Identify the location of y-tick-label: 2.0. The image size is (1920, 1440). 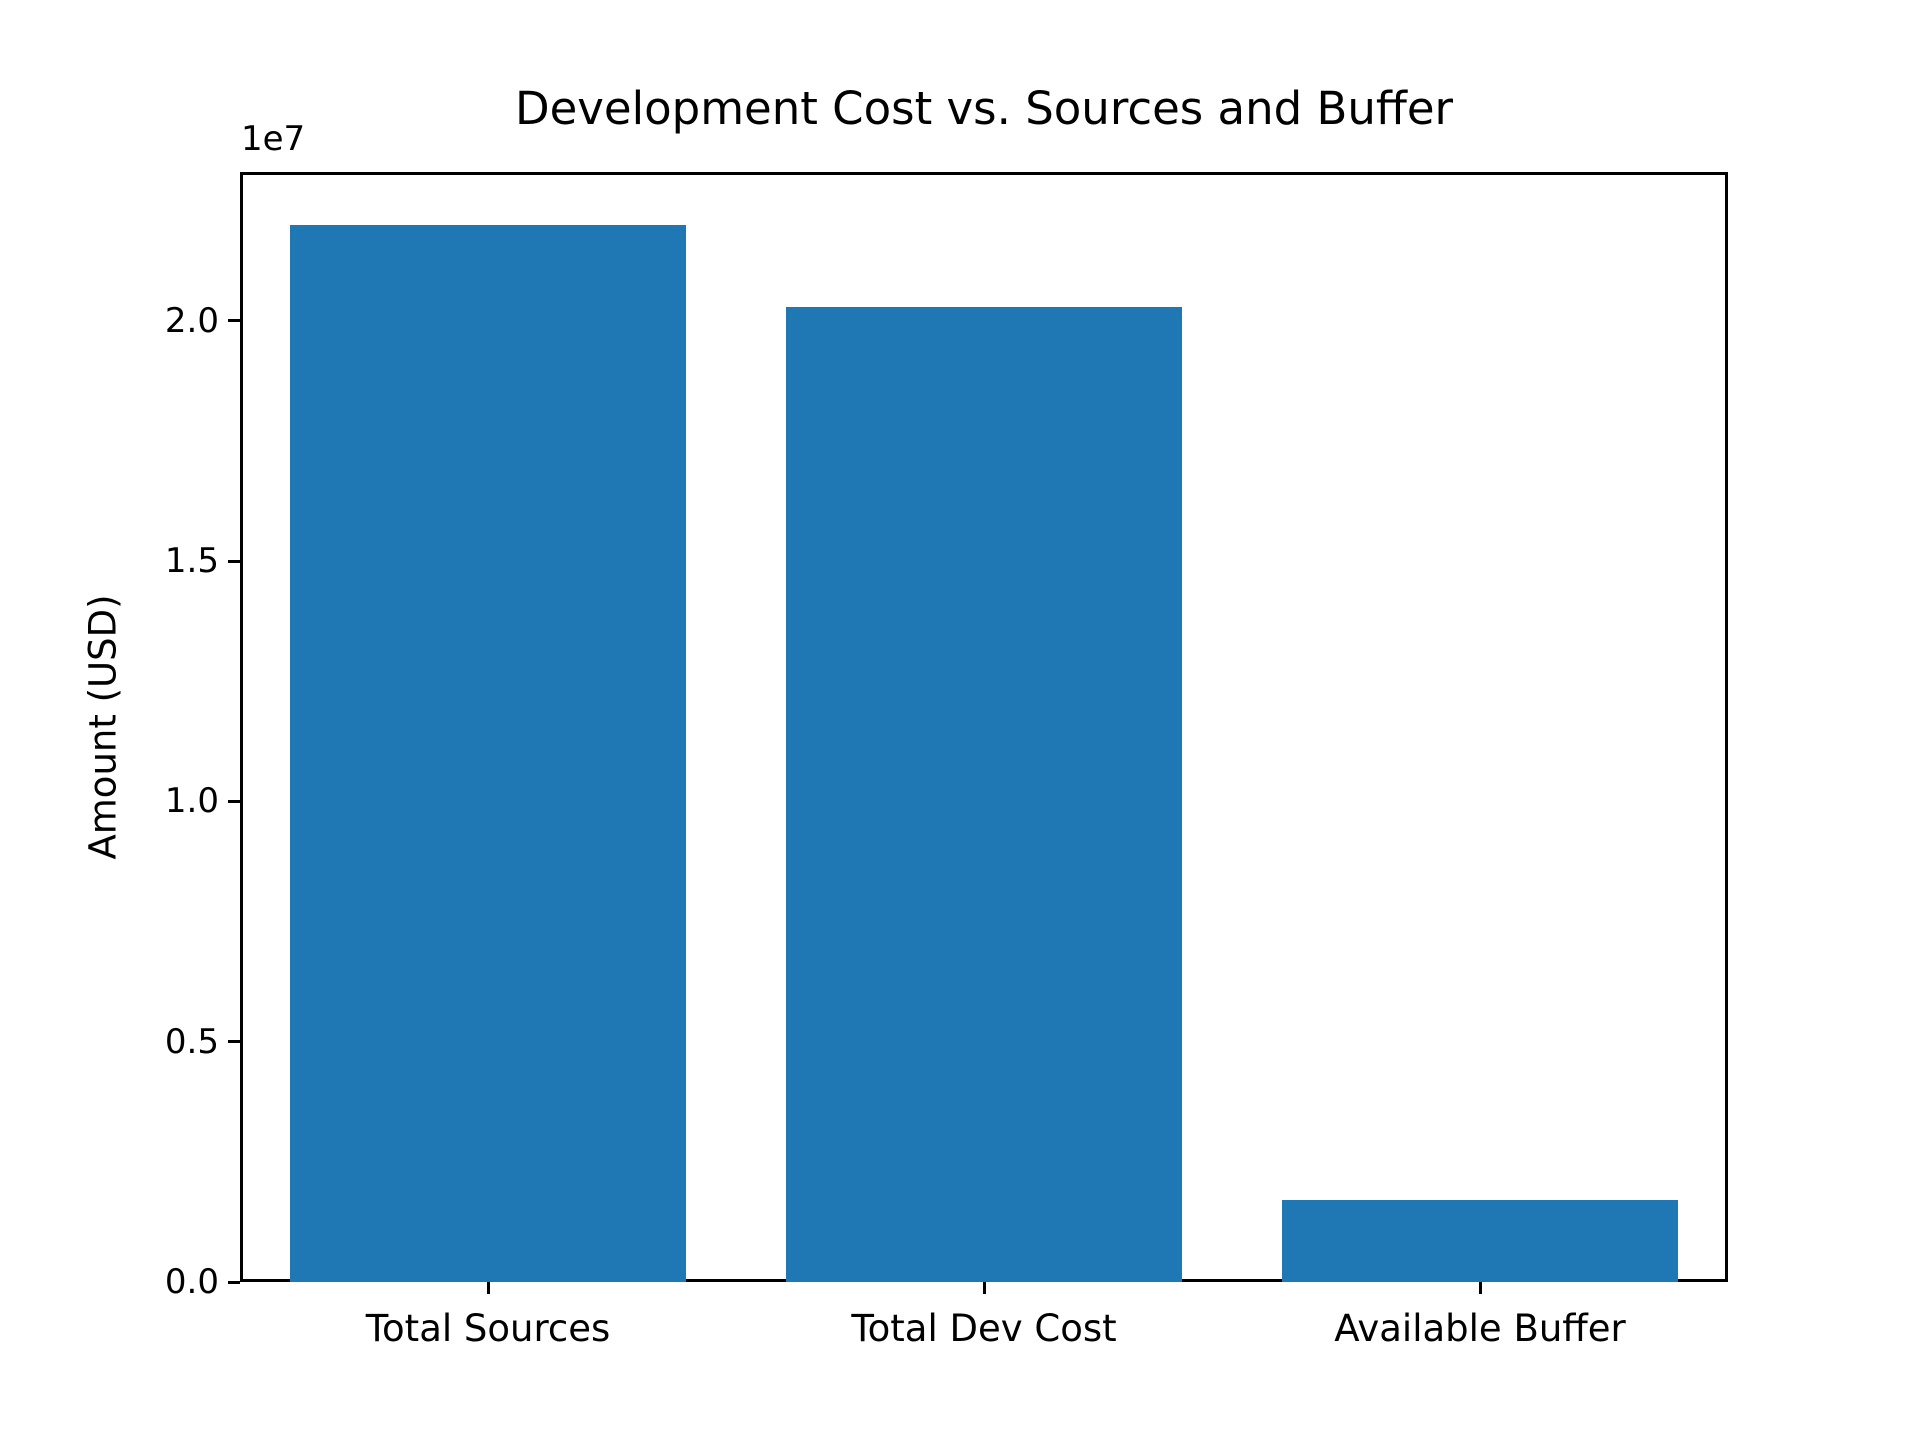
(191, 320).